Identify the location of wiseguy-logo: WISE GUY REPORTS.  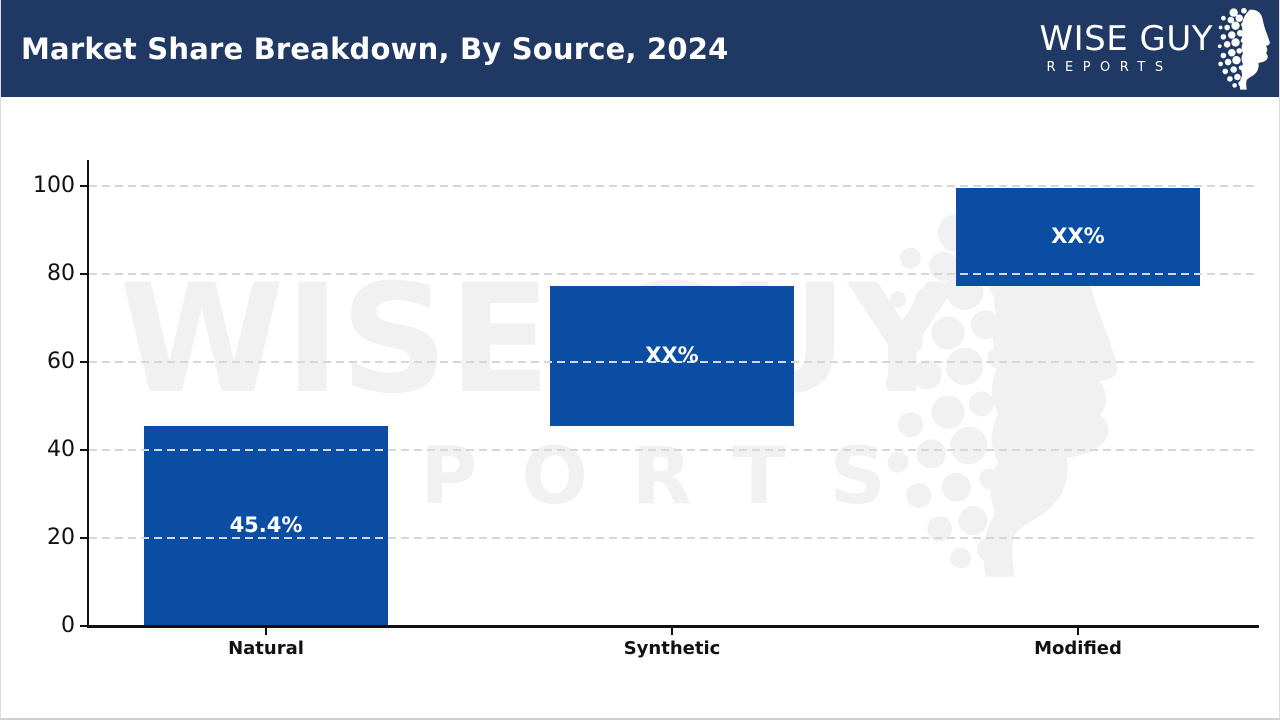
(1155, 49).